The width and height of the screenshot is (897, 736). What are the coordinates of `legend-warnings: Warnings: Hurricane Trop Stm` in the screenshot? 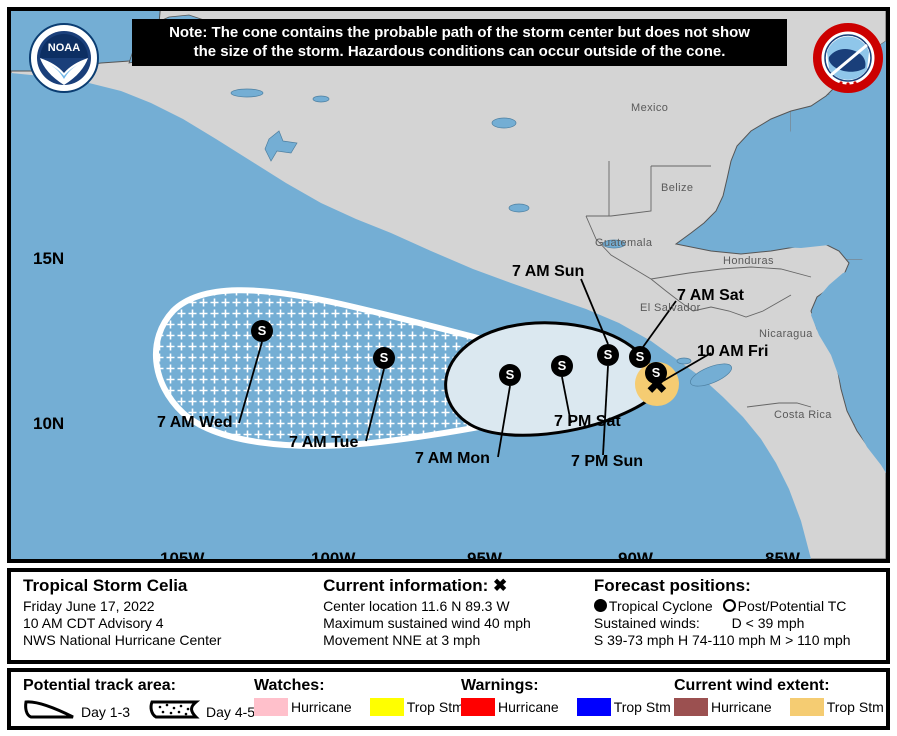 It's located at (575, 696).